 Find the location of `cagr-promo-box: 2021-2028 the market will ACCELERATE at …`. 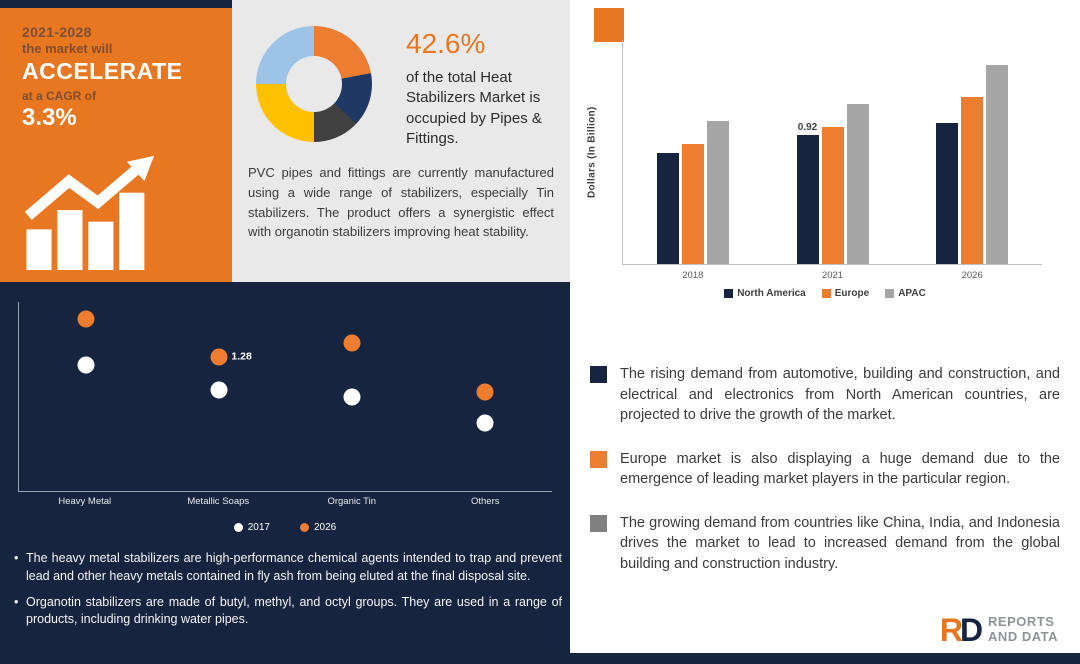

cagr-promo-box: 2021-2028 the market will ACCELERATE at … is located at coordinates (116, 145).